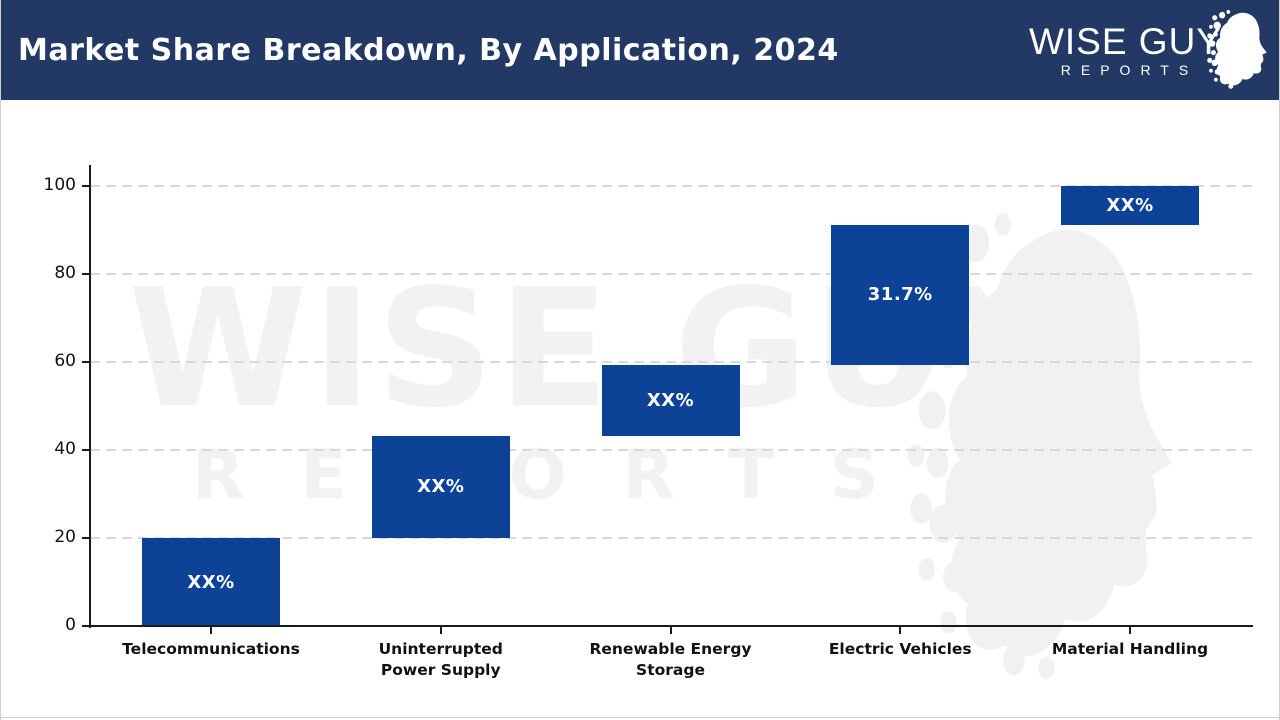 Image resolution: width=1280 pixels, height=720 pixels. What do you see at coordinates (65, 361) in the screenshot?
I see `y-tick-label-60: 60` at bounding box center [65, 361].